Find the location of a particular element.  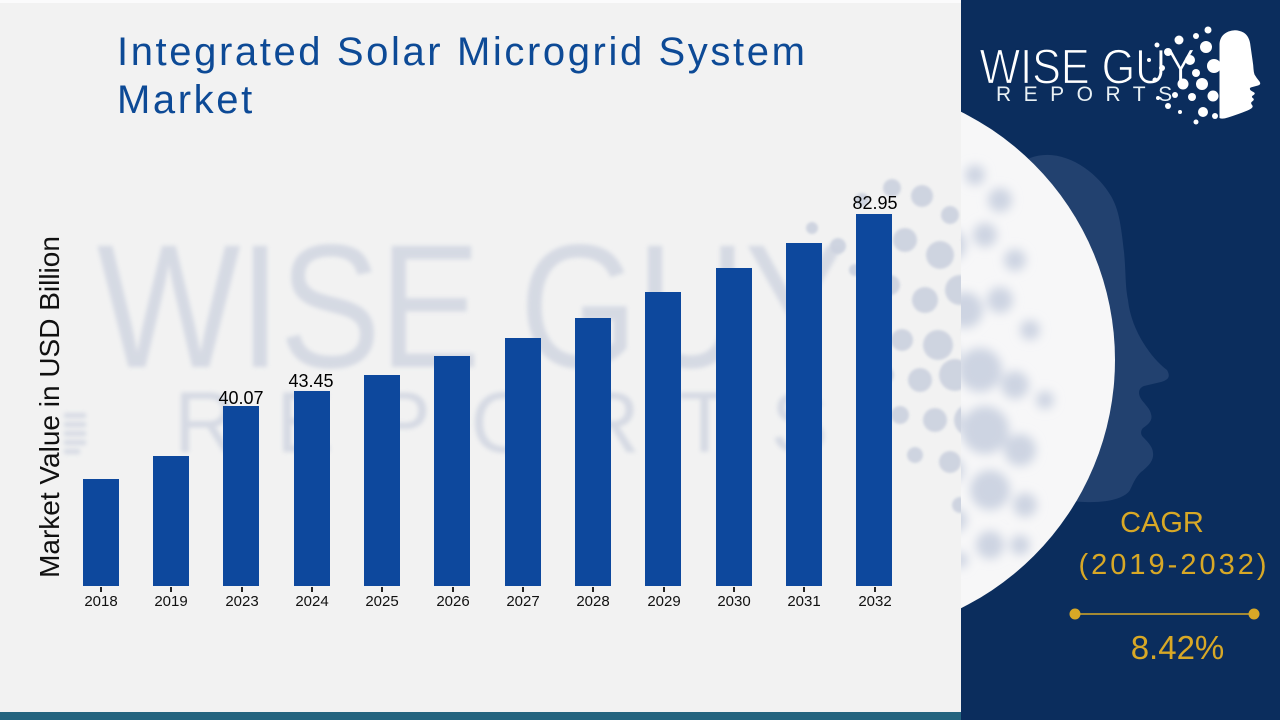

svg-text: REPORTS is located at coordinates (1090, 94).